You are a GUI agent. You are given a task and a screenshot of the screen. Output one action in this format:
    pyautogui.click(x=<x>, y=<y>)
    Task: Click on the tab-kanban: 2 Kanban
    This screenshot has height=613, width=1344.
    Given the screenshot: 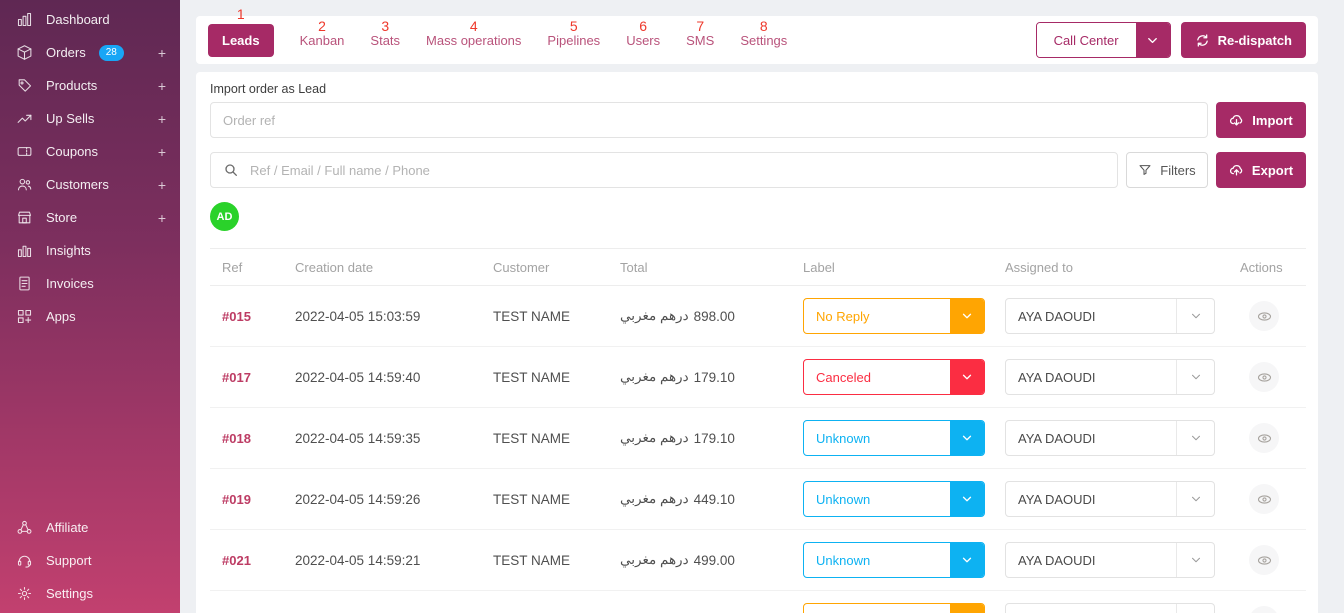 What is the action you would take?
    pyautogui.click(x=322, y=40)
    